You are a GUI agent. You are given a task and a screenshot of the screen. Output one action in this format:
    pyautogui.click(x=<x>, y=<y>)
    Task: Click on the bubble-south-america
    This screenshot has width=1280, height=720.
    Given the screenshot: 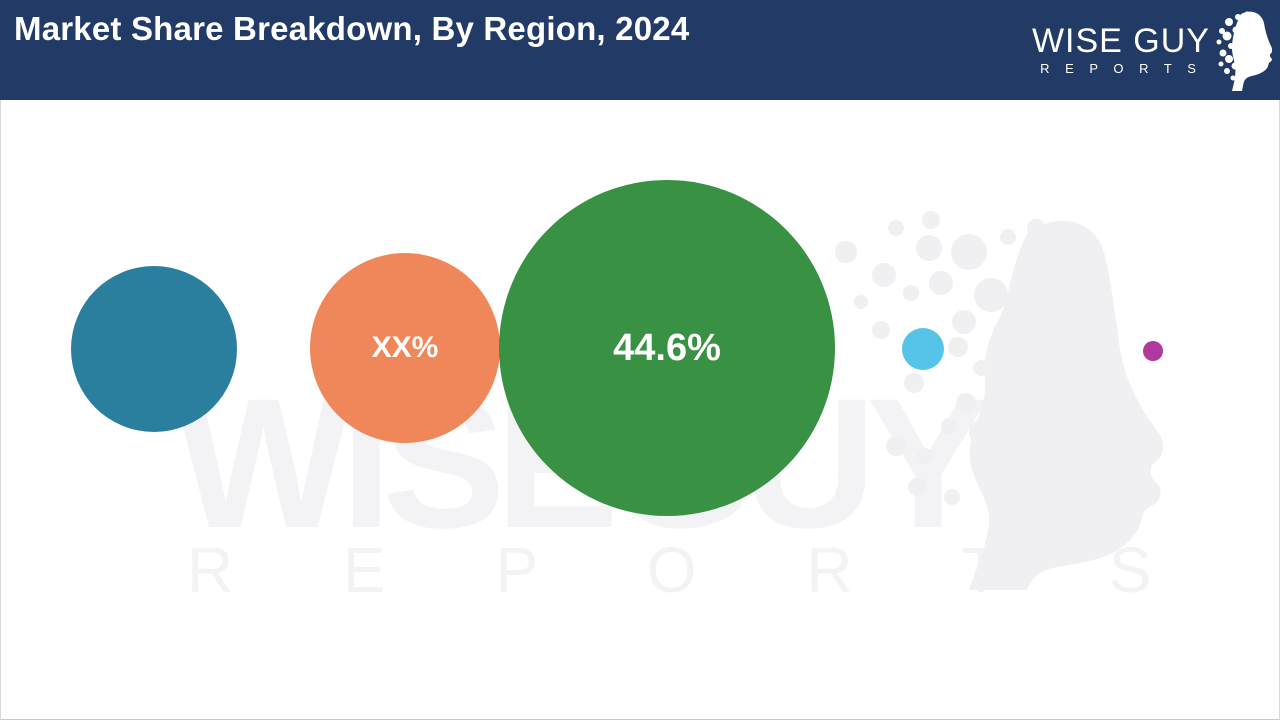 What is the action you would take?
    pyautogui.click(x=923, y=349)
    